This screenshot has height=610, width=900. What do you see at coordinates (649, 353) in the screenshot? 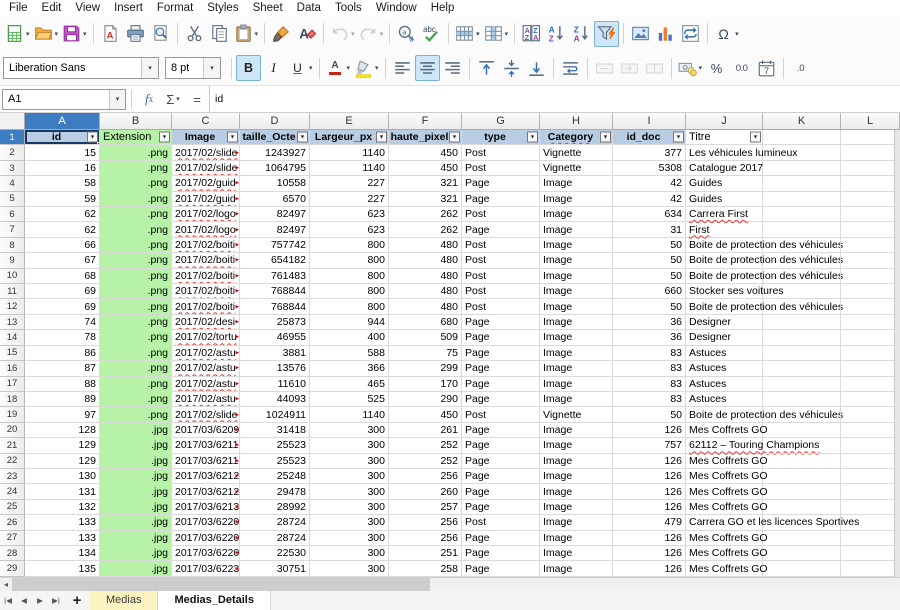
I see `cell-I15: 83` at bounding box center [649, 353].